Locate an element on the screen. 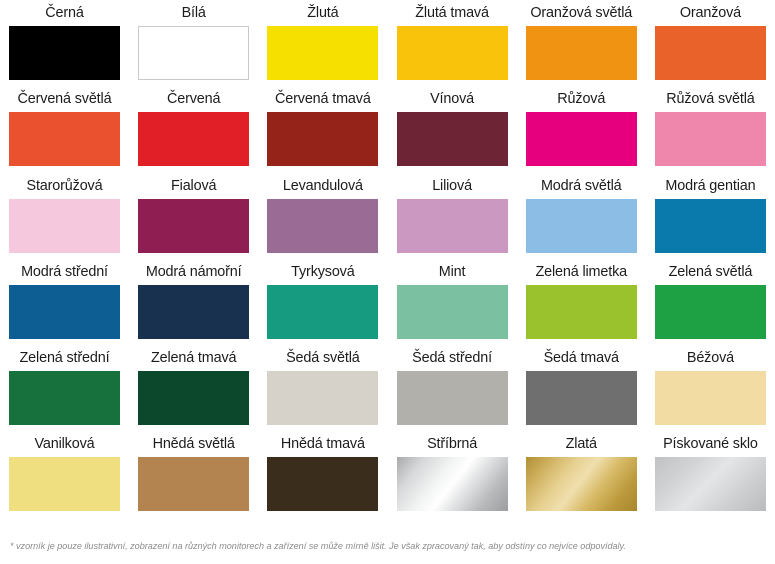 The height and width of the screenshot is (564, 775). swatch-label: Bílá is located at coordinates (193, 13).